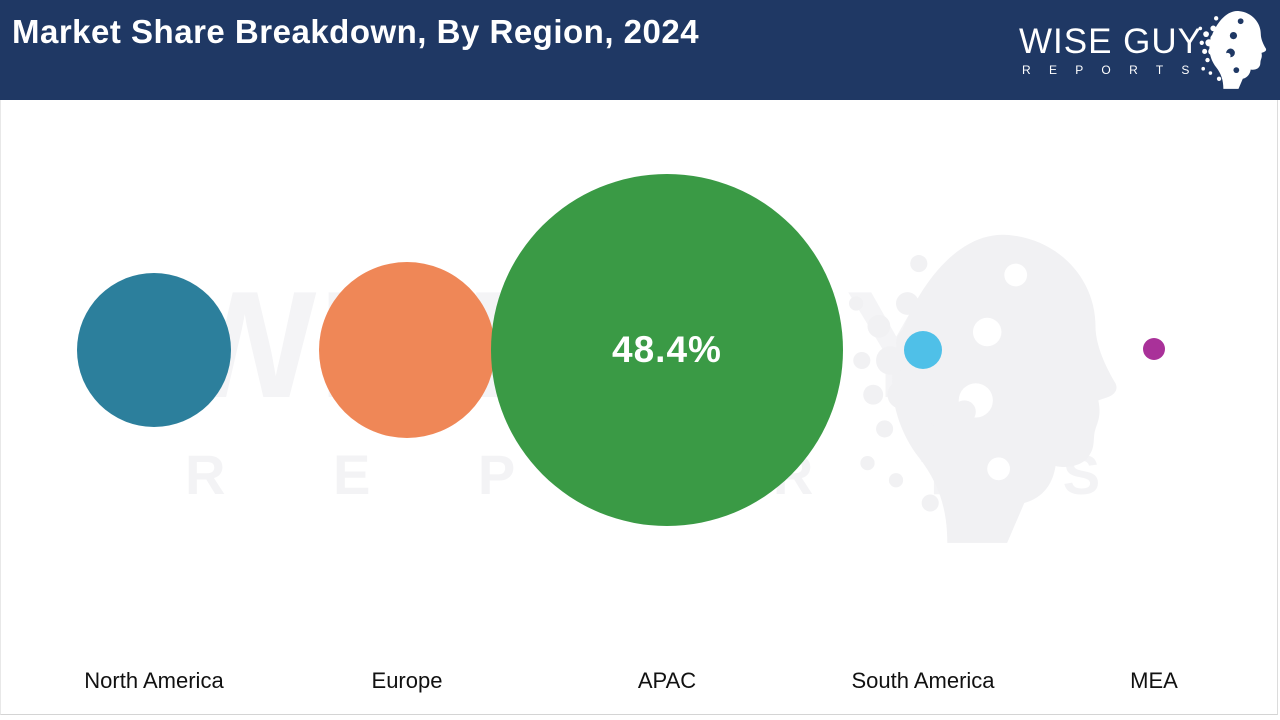 The width and height of the screenshot is (1280, 720). I want to click on category-label-apac: APAC, so click(667, 680).